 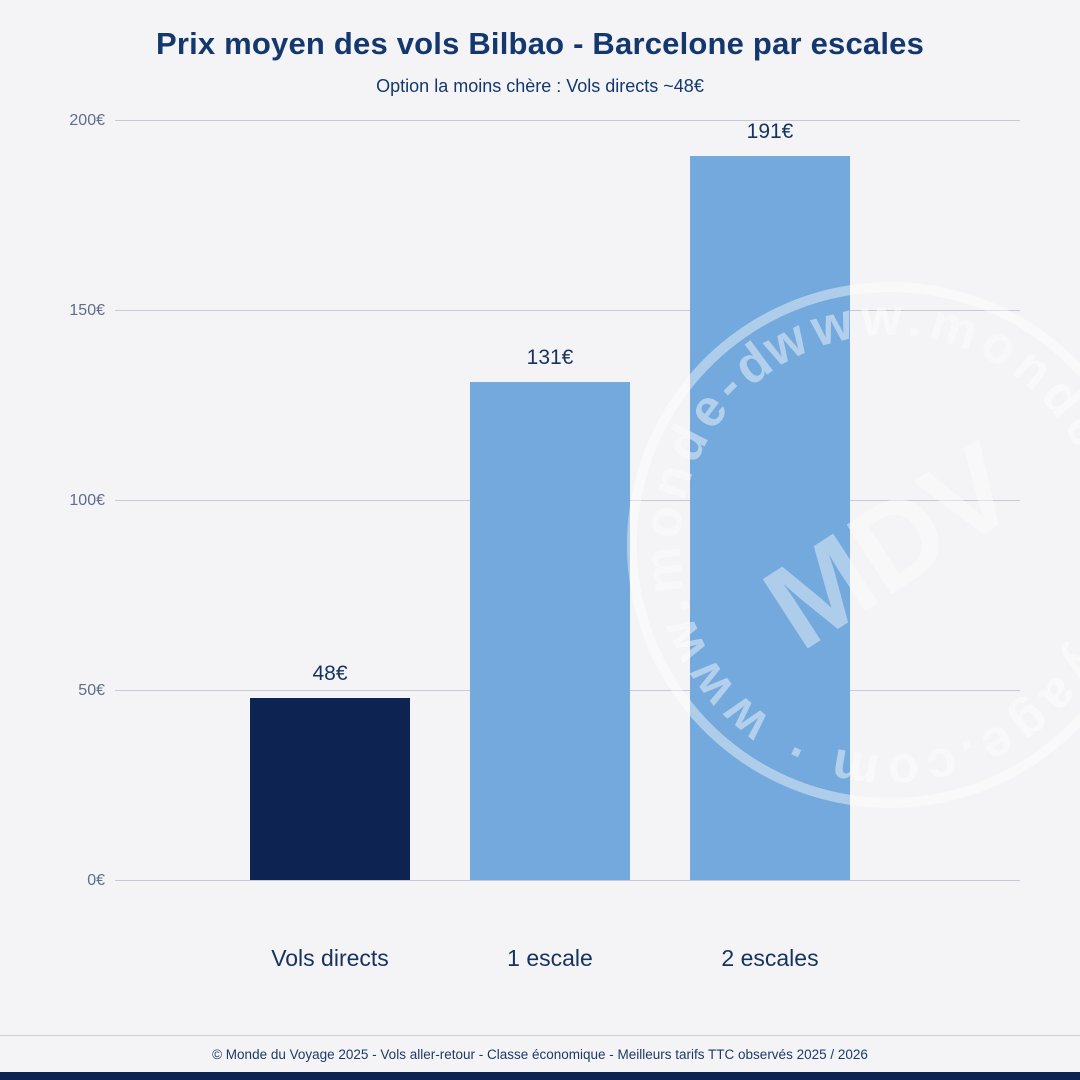 What do you see at coordinates (330, 673) in the screenshot?
I see `bar-value-label: 48€` at bounding box center [330, 673].